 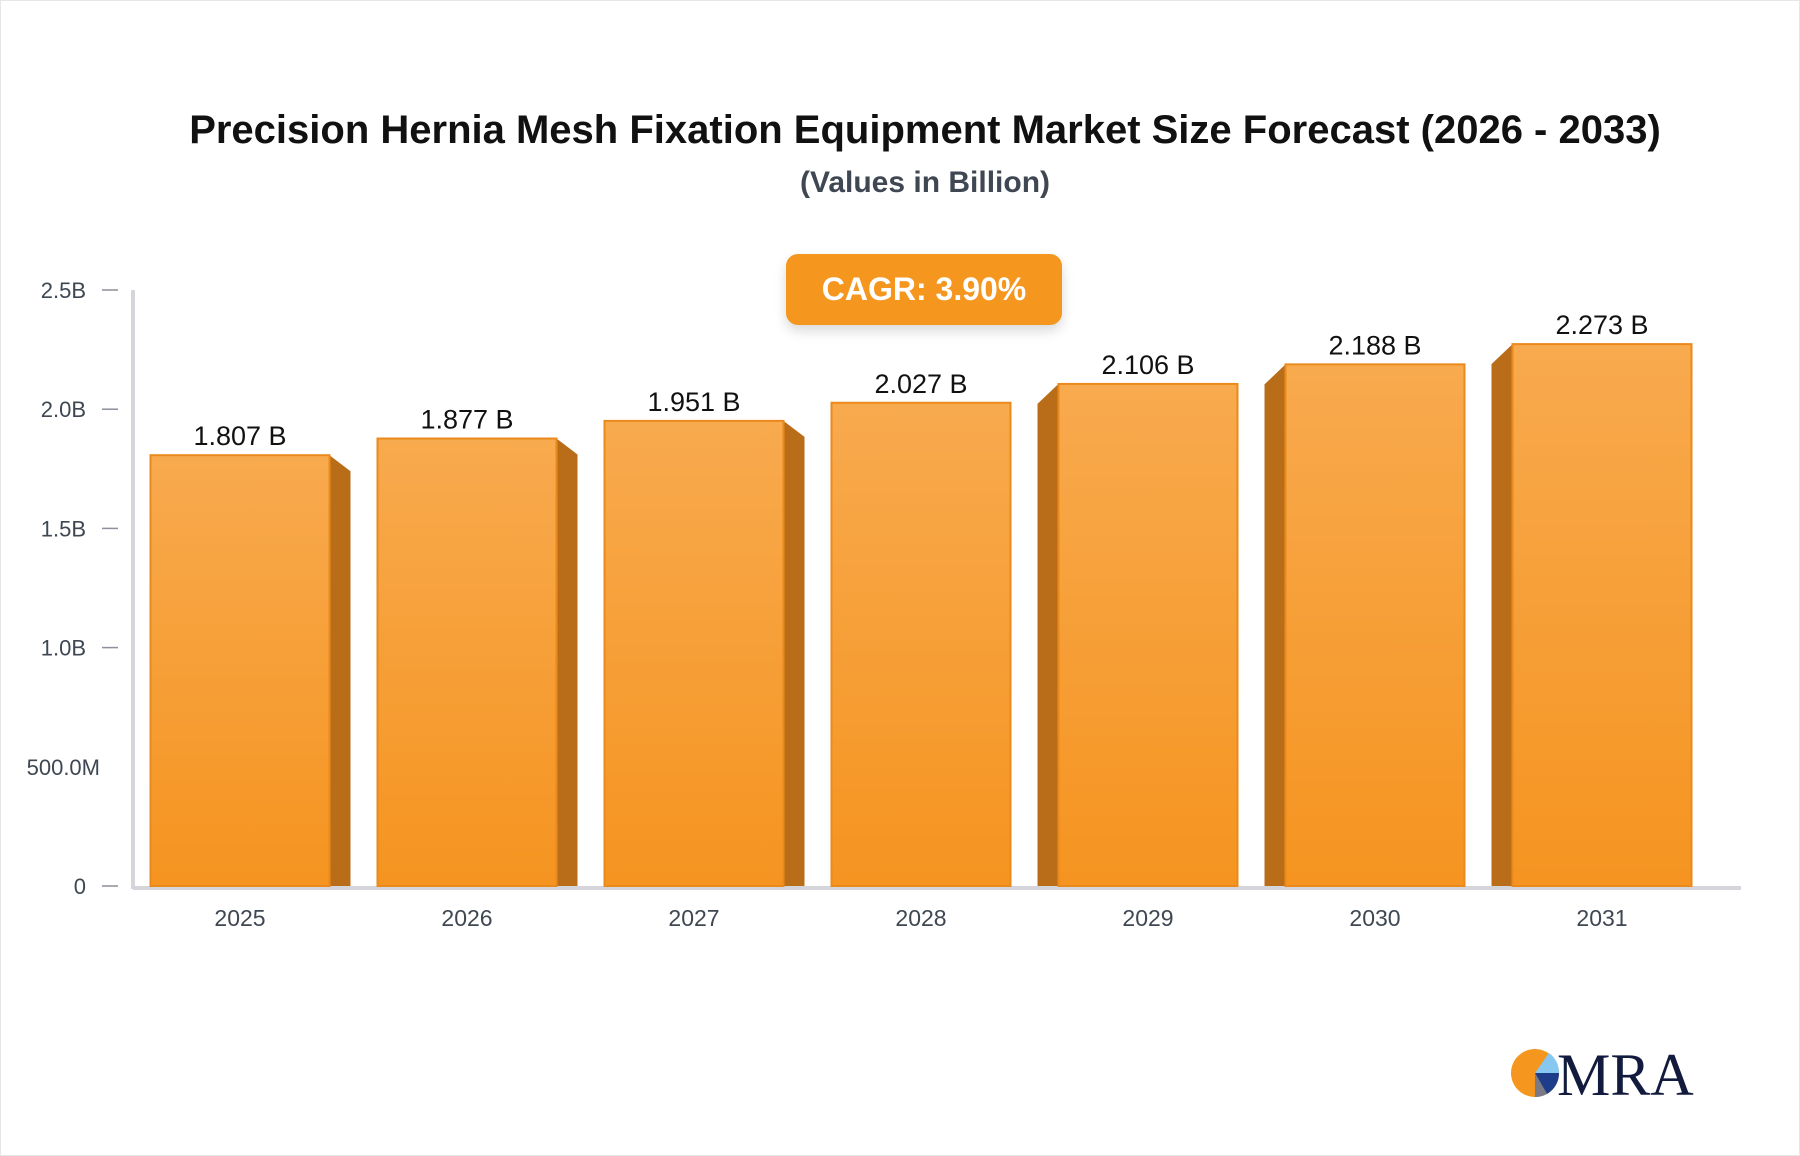 What do you see at coordinates (1147, 365) in the screenshot?
I see `data-label: 2.106 B` at bounding box center [1147, 365].